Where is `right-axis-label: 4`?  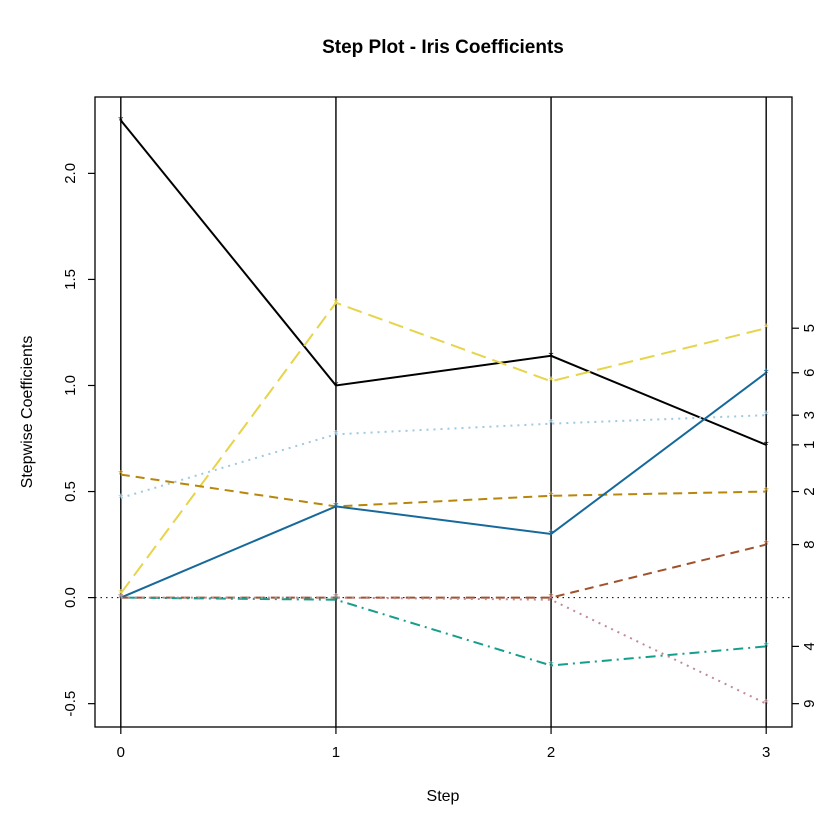
right-axis-label: 4 is located at coordinates (809, 646).